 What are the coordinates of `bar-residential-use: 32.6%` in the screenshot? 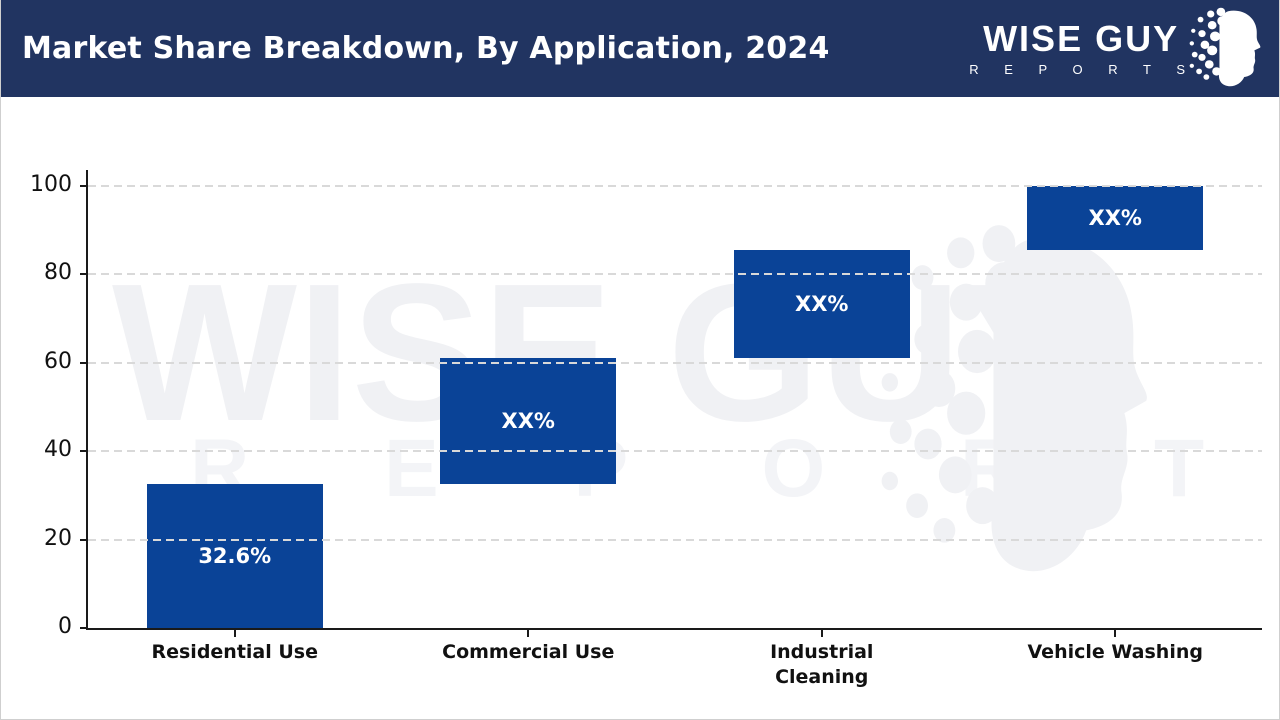 It's located at (234, 555).